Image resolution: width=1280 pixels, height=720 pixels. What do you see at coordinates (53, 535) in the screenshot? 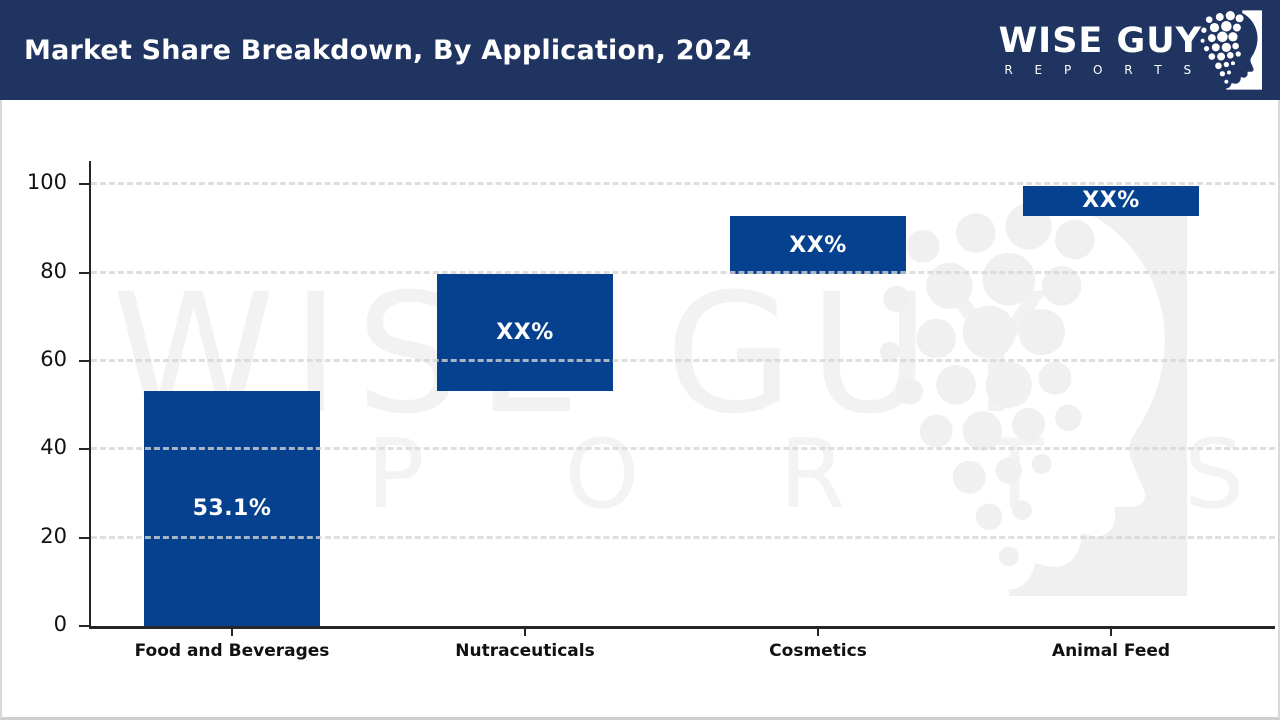
I see `y-tick-label-20: 20` at bounding box center [53, 535].